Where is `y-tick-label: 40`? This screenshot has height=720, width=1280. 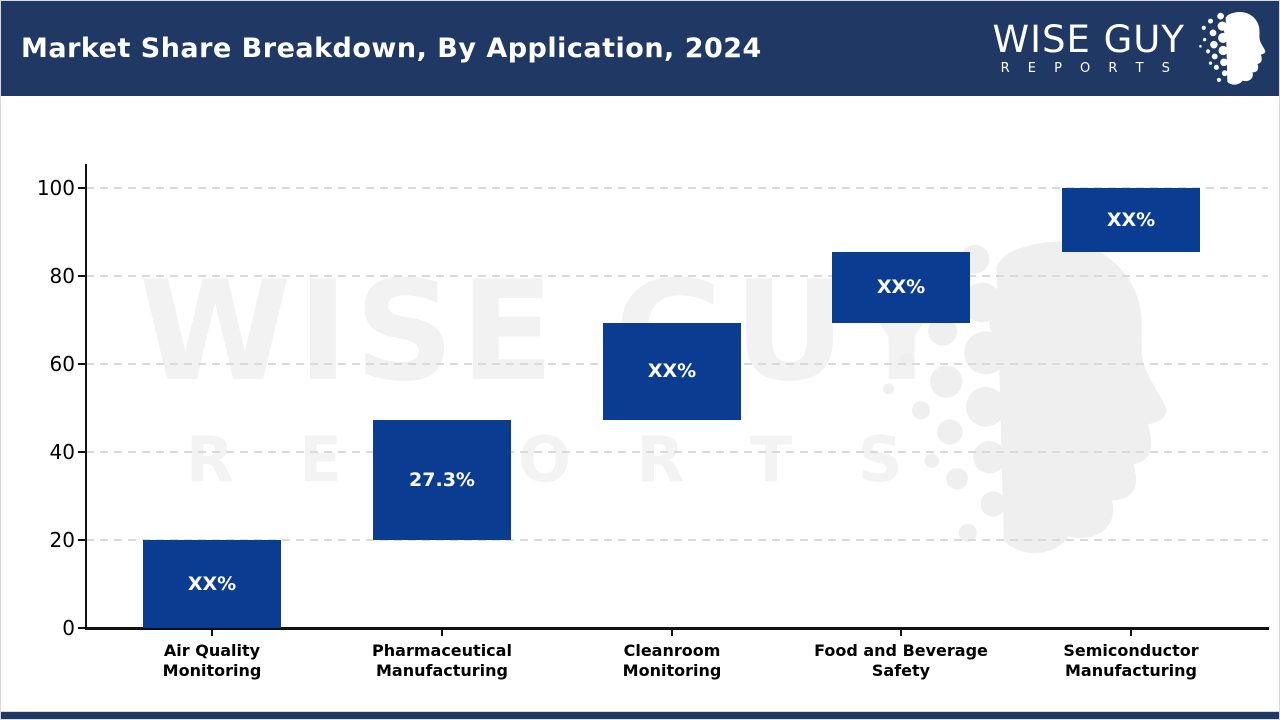
y-tick-label: 40 is located at coordinates (62, 452).